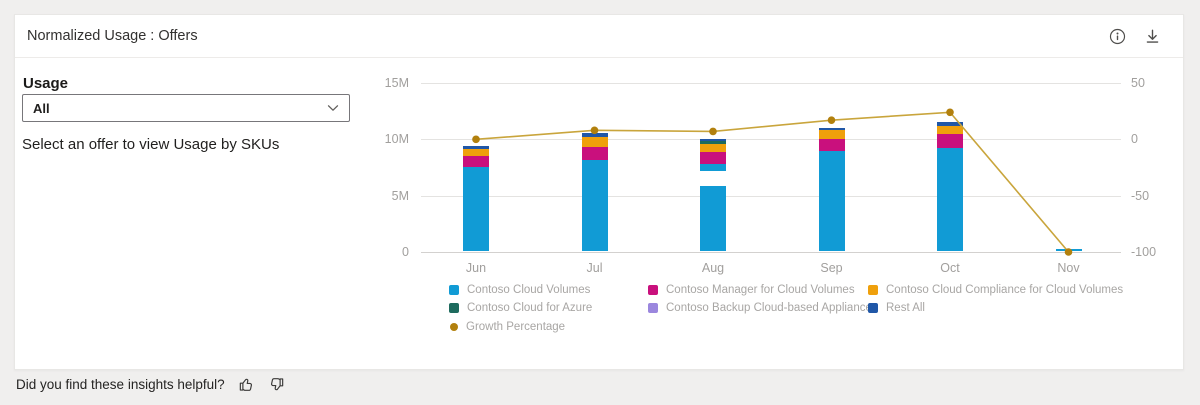 The height and width of the screenshot is (405, 1200). What do you see at coordinates (1140, 195) in the screenshot?
I see `y-axis-right-tick: -50` at bounding box center [1140, 195].